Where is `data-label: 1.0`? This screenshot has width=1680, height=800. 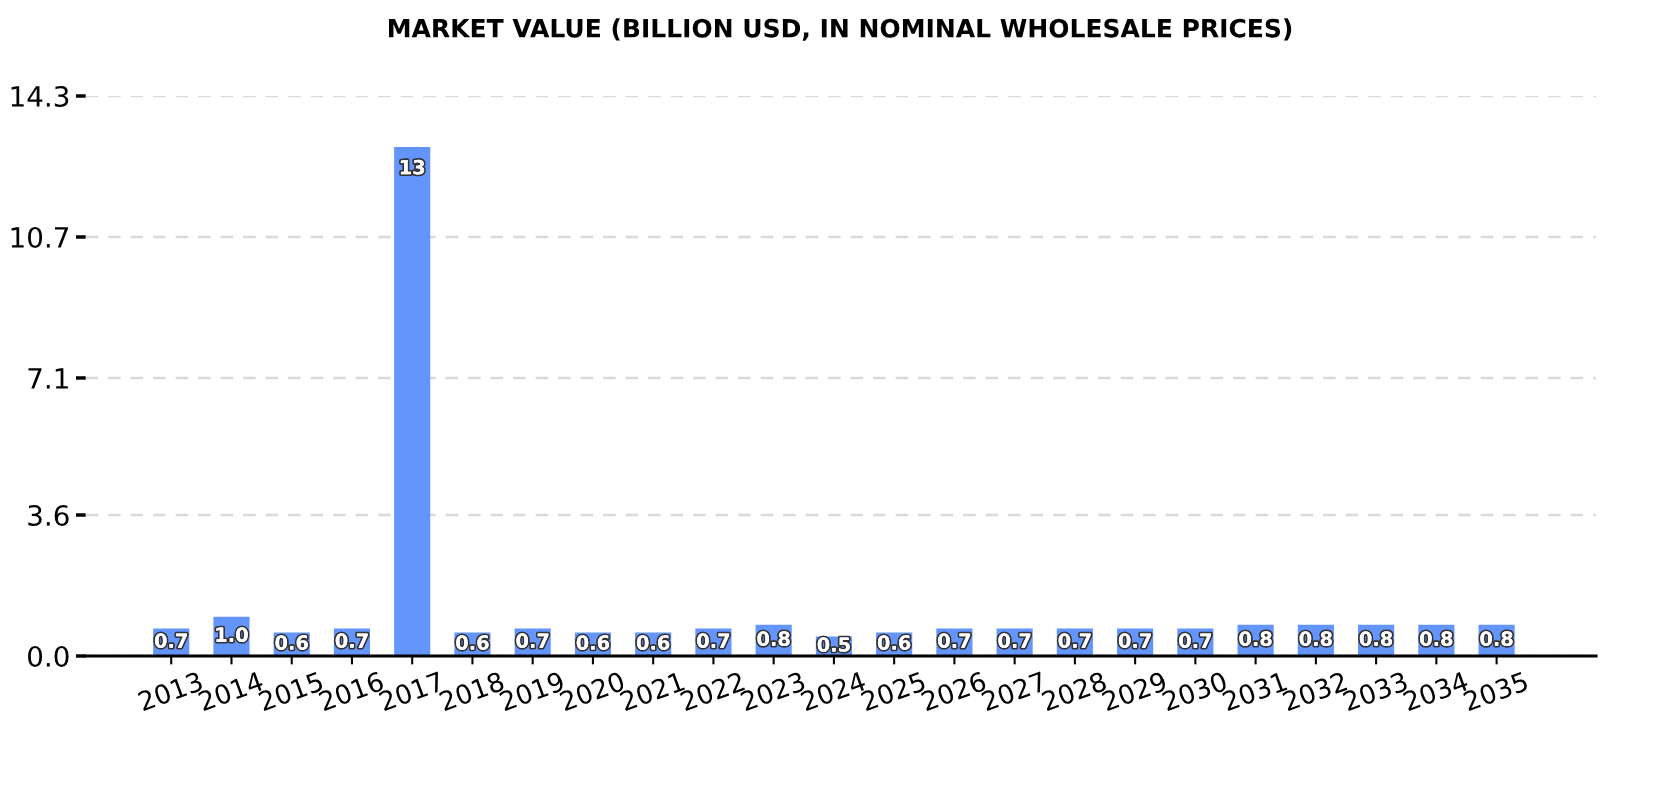 data-label: 1.0 is located at coordinates (232, 635).